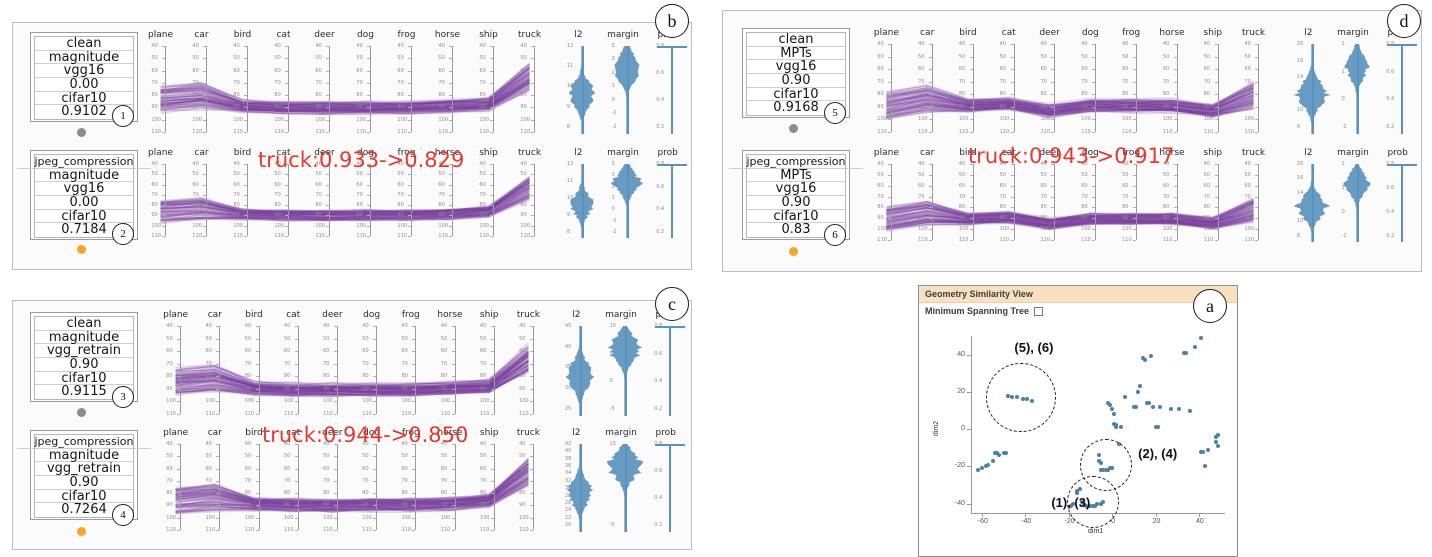  Describe the element at coordinates (621, 366) in the screenshot. I see `stat-axis-margin: margin 10 5 0 -5` at that location.